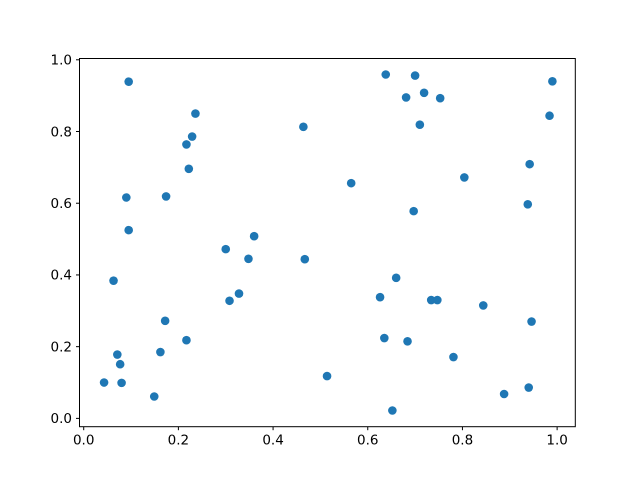 The height and width of the screenshot is (480, 640). What do you see at coordinates (556, 441) in the screenshot?
I see `x-tick-label: 1.0` at bounding box center [556, 441].